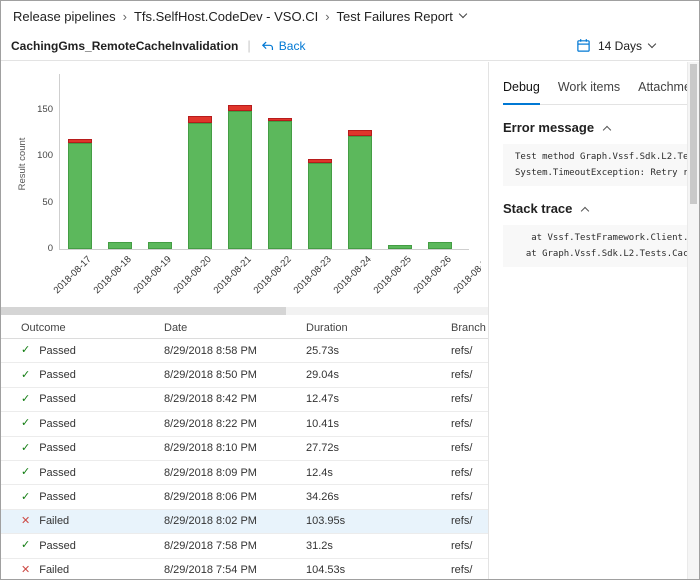  I want to click on date-cell: 8/29/2018 8:58 PM, so click(210, 350).